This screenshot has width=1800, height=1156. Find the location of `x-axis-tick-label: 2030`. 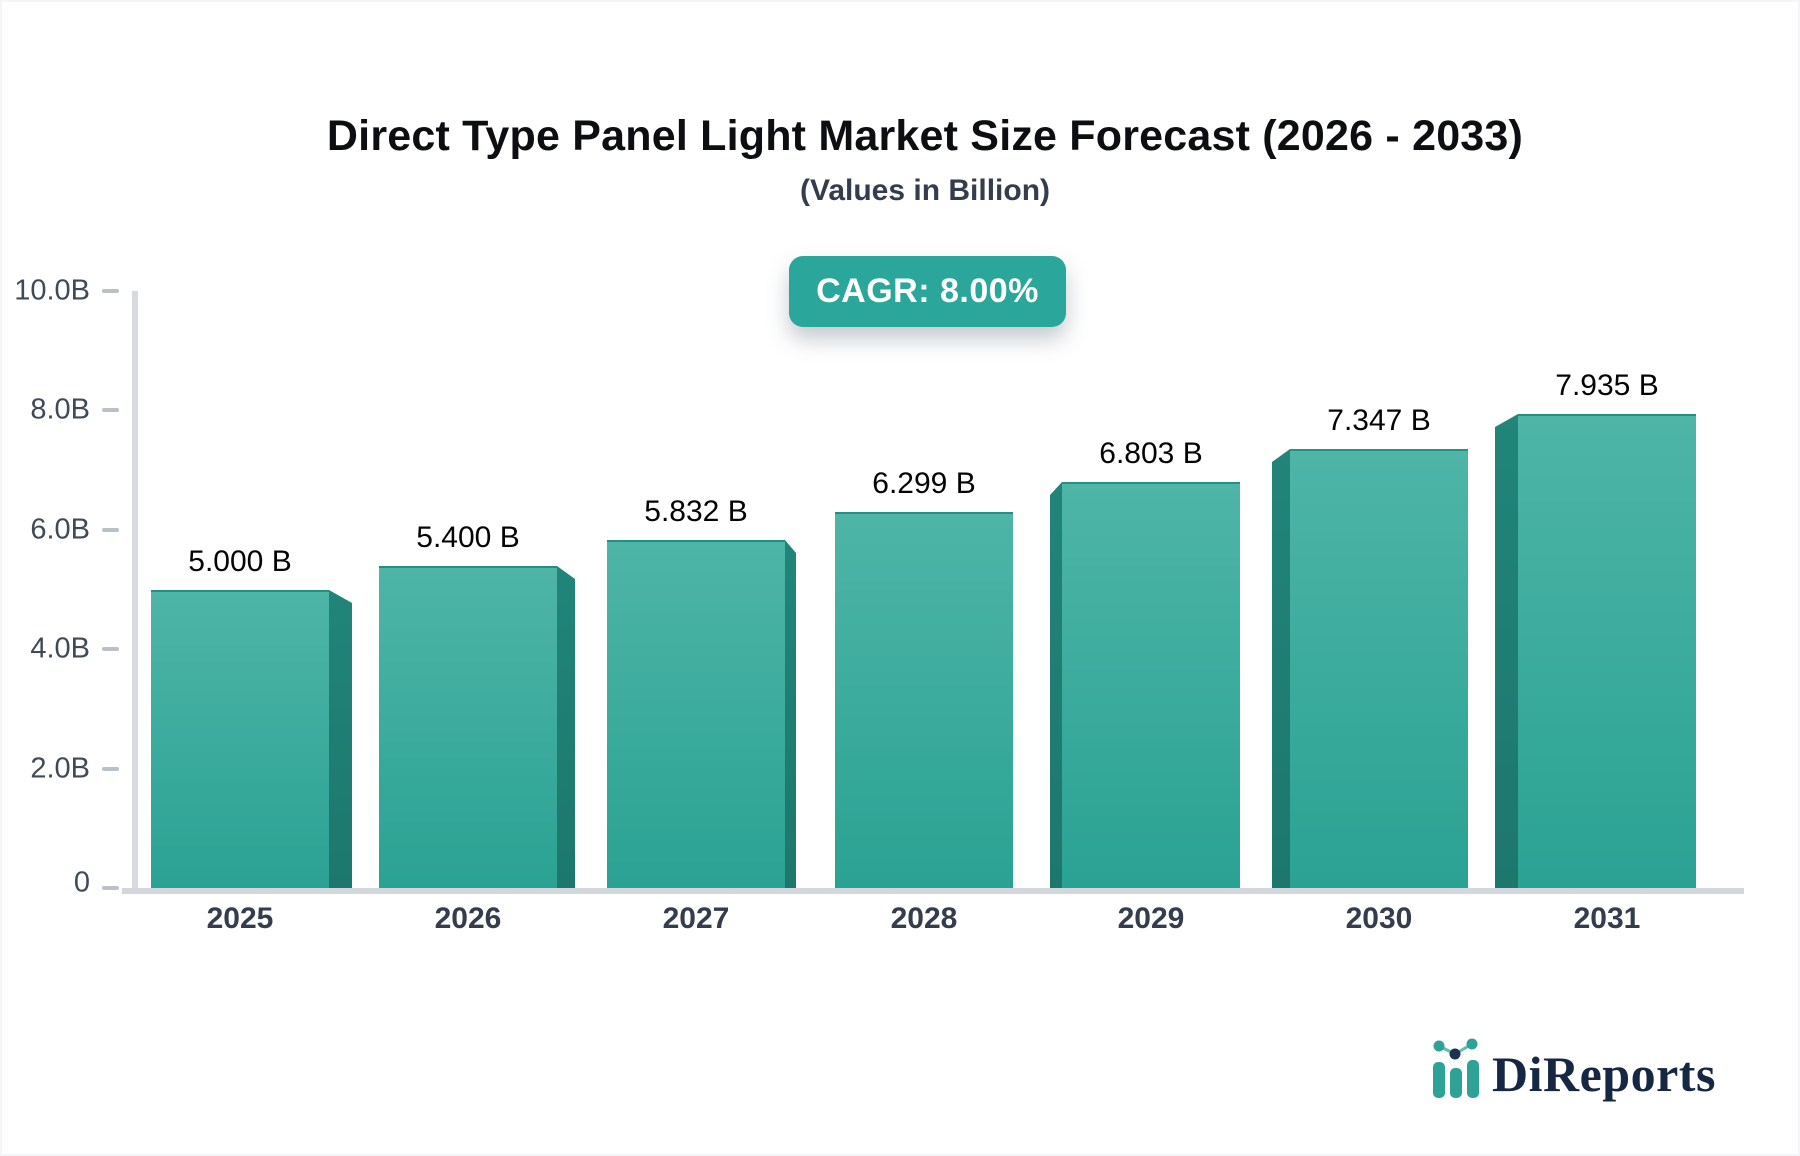

x-axis-tick-label: 2030 is located at coordinates (1379, 918).